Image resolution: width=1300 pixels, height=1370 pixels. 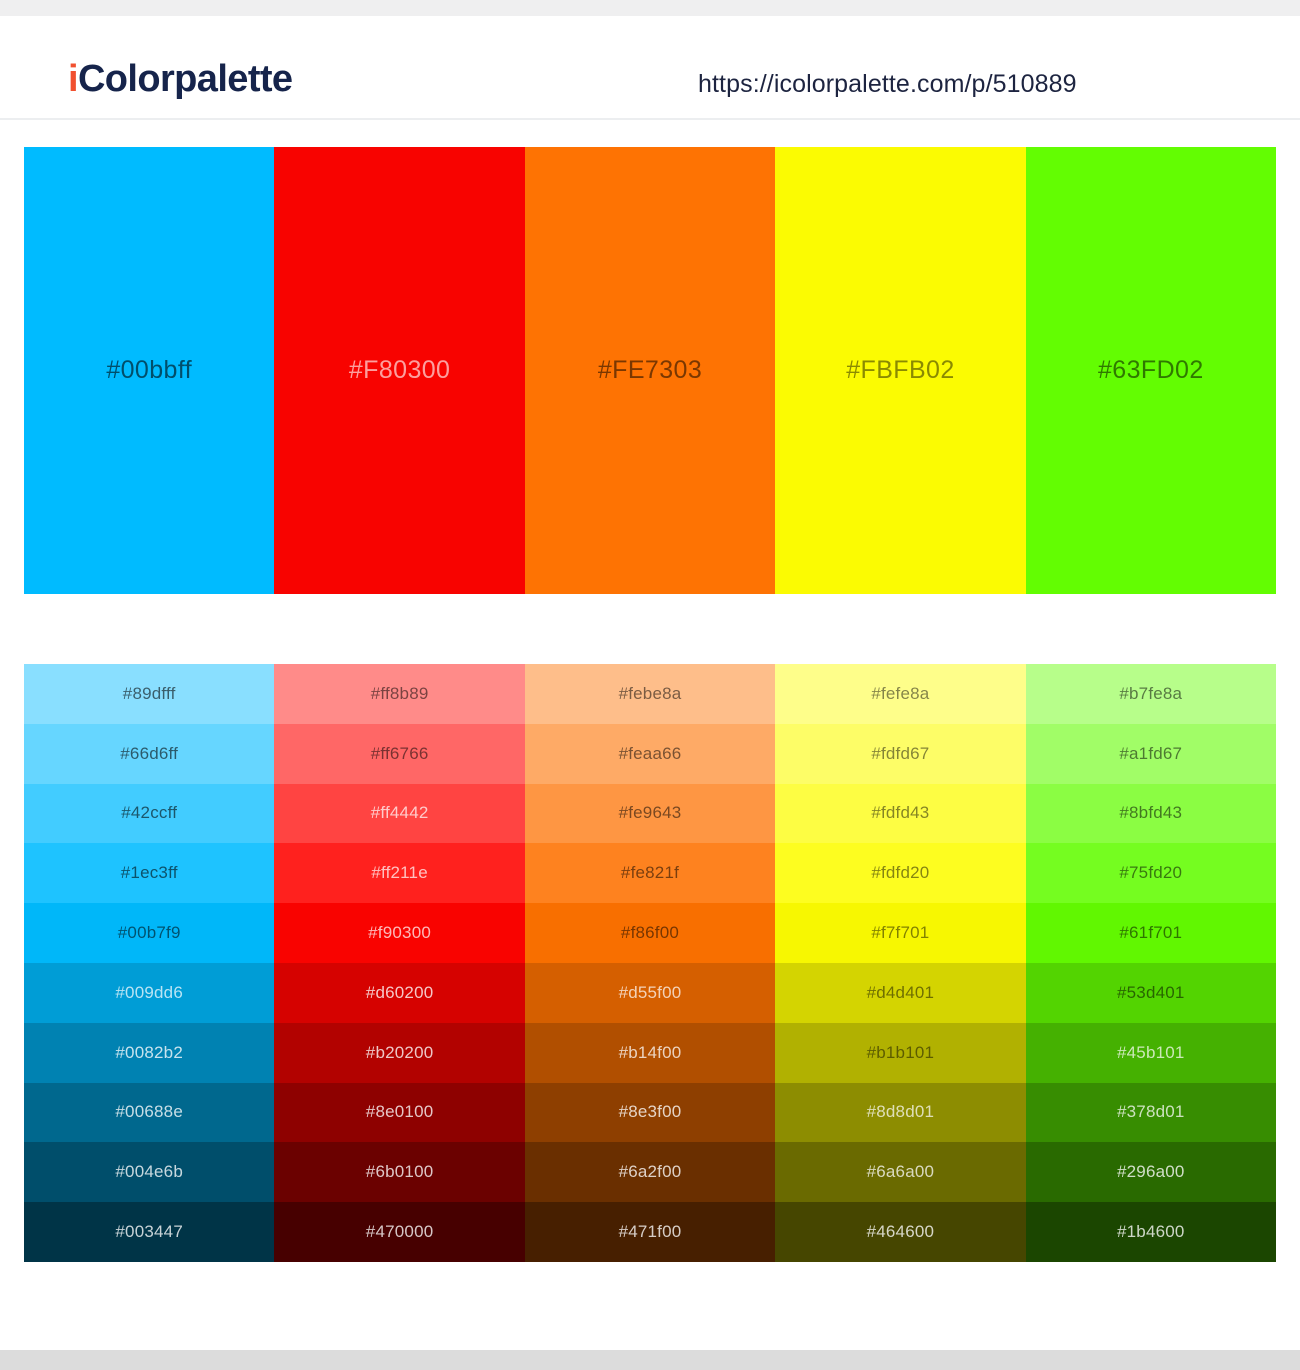 I want to click on site-logo: iColorpalette, so click(x=180, y=79).